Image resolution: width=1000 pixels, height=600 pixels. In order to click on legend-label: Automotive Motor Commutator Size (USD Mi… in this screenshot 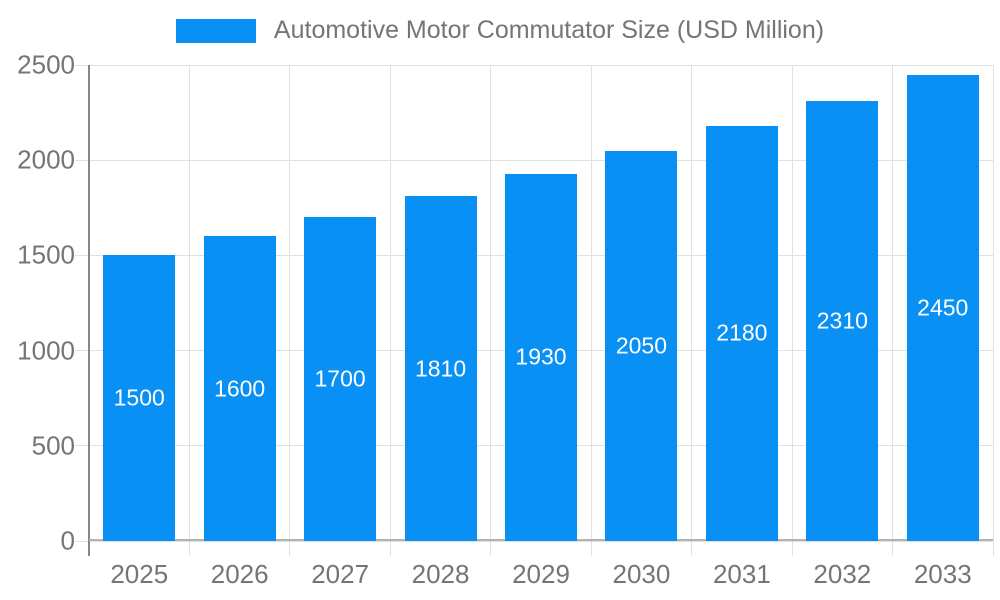, I will do `click(549, 30)`.